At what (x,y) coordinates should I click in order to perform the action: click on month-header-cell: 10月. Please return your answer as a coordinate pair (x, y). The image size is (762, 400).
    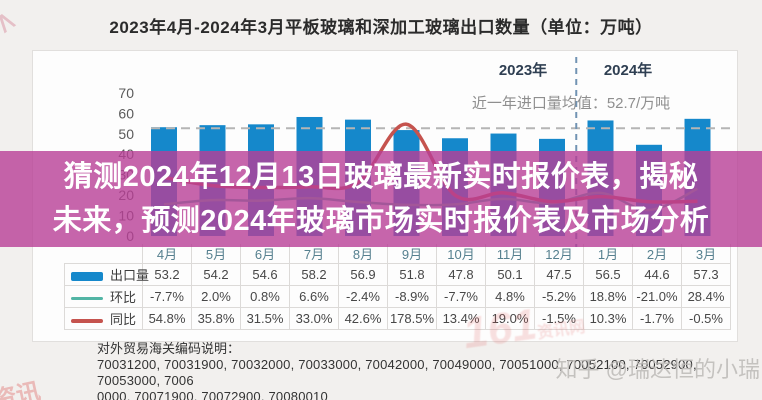
    Looking at the image, I should click on (461, 254).